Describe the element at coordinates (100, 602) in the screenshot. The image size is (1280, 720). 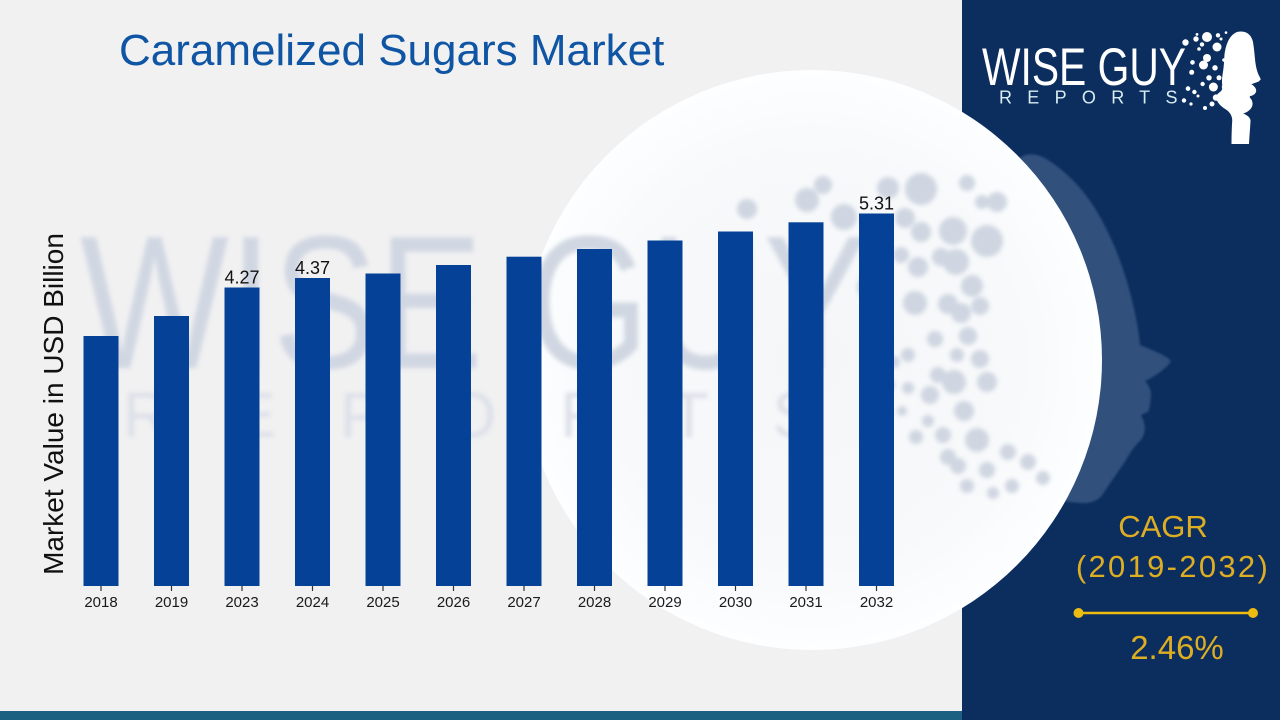
I see `svg-text: 2018` at that location.